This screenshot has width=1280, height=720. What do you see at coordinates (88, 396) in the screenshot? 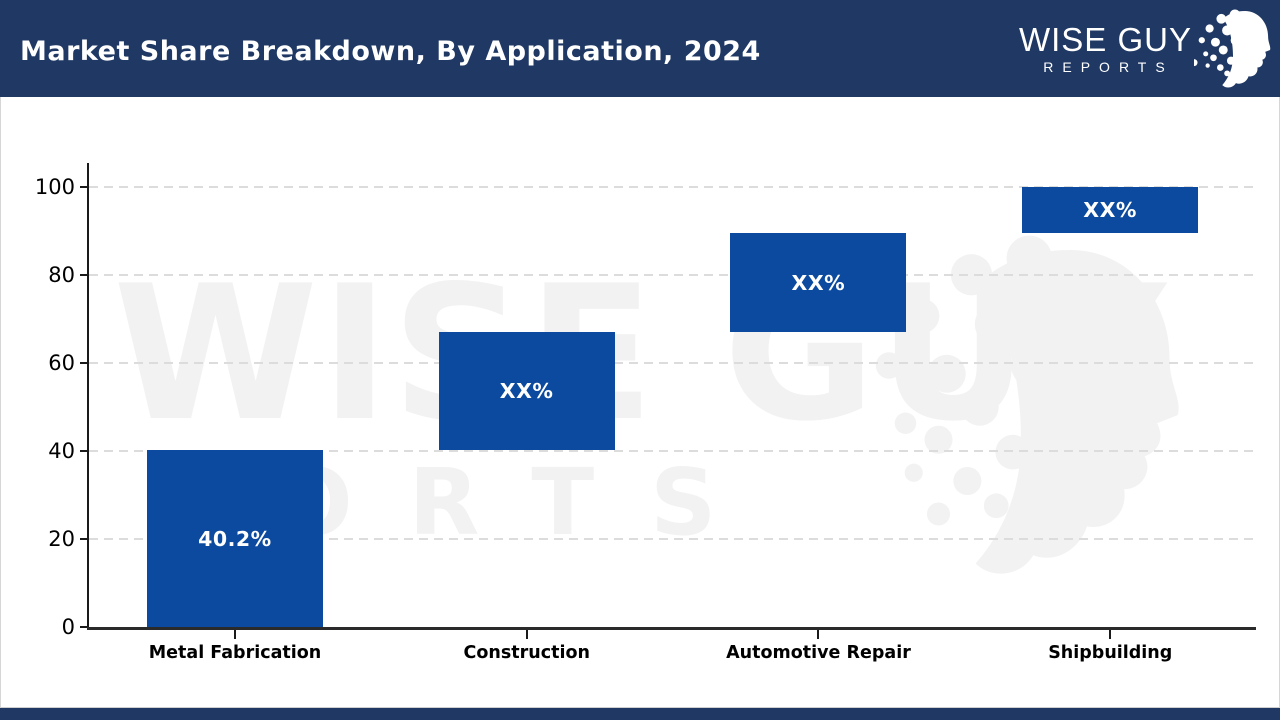
I see `y-axis-line` at bounding box center [88, 396].